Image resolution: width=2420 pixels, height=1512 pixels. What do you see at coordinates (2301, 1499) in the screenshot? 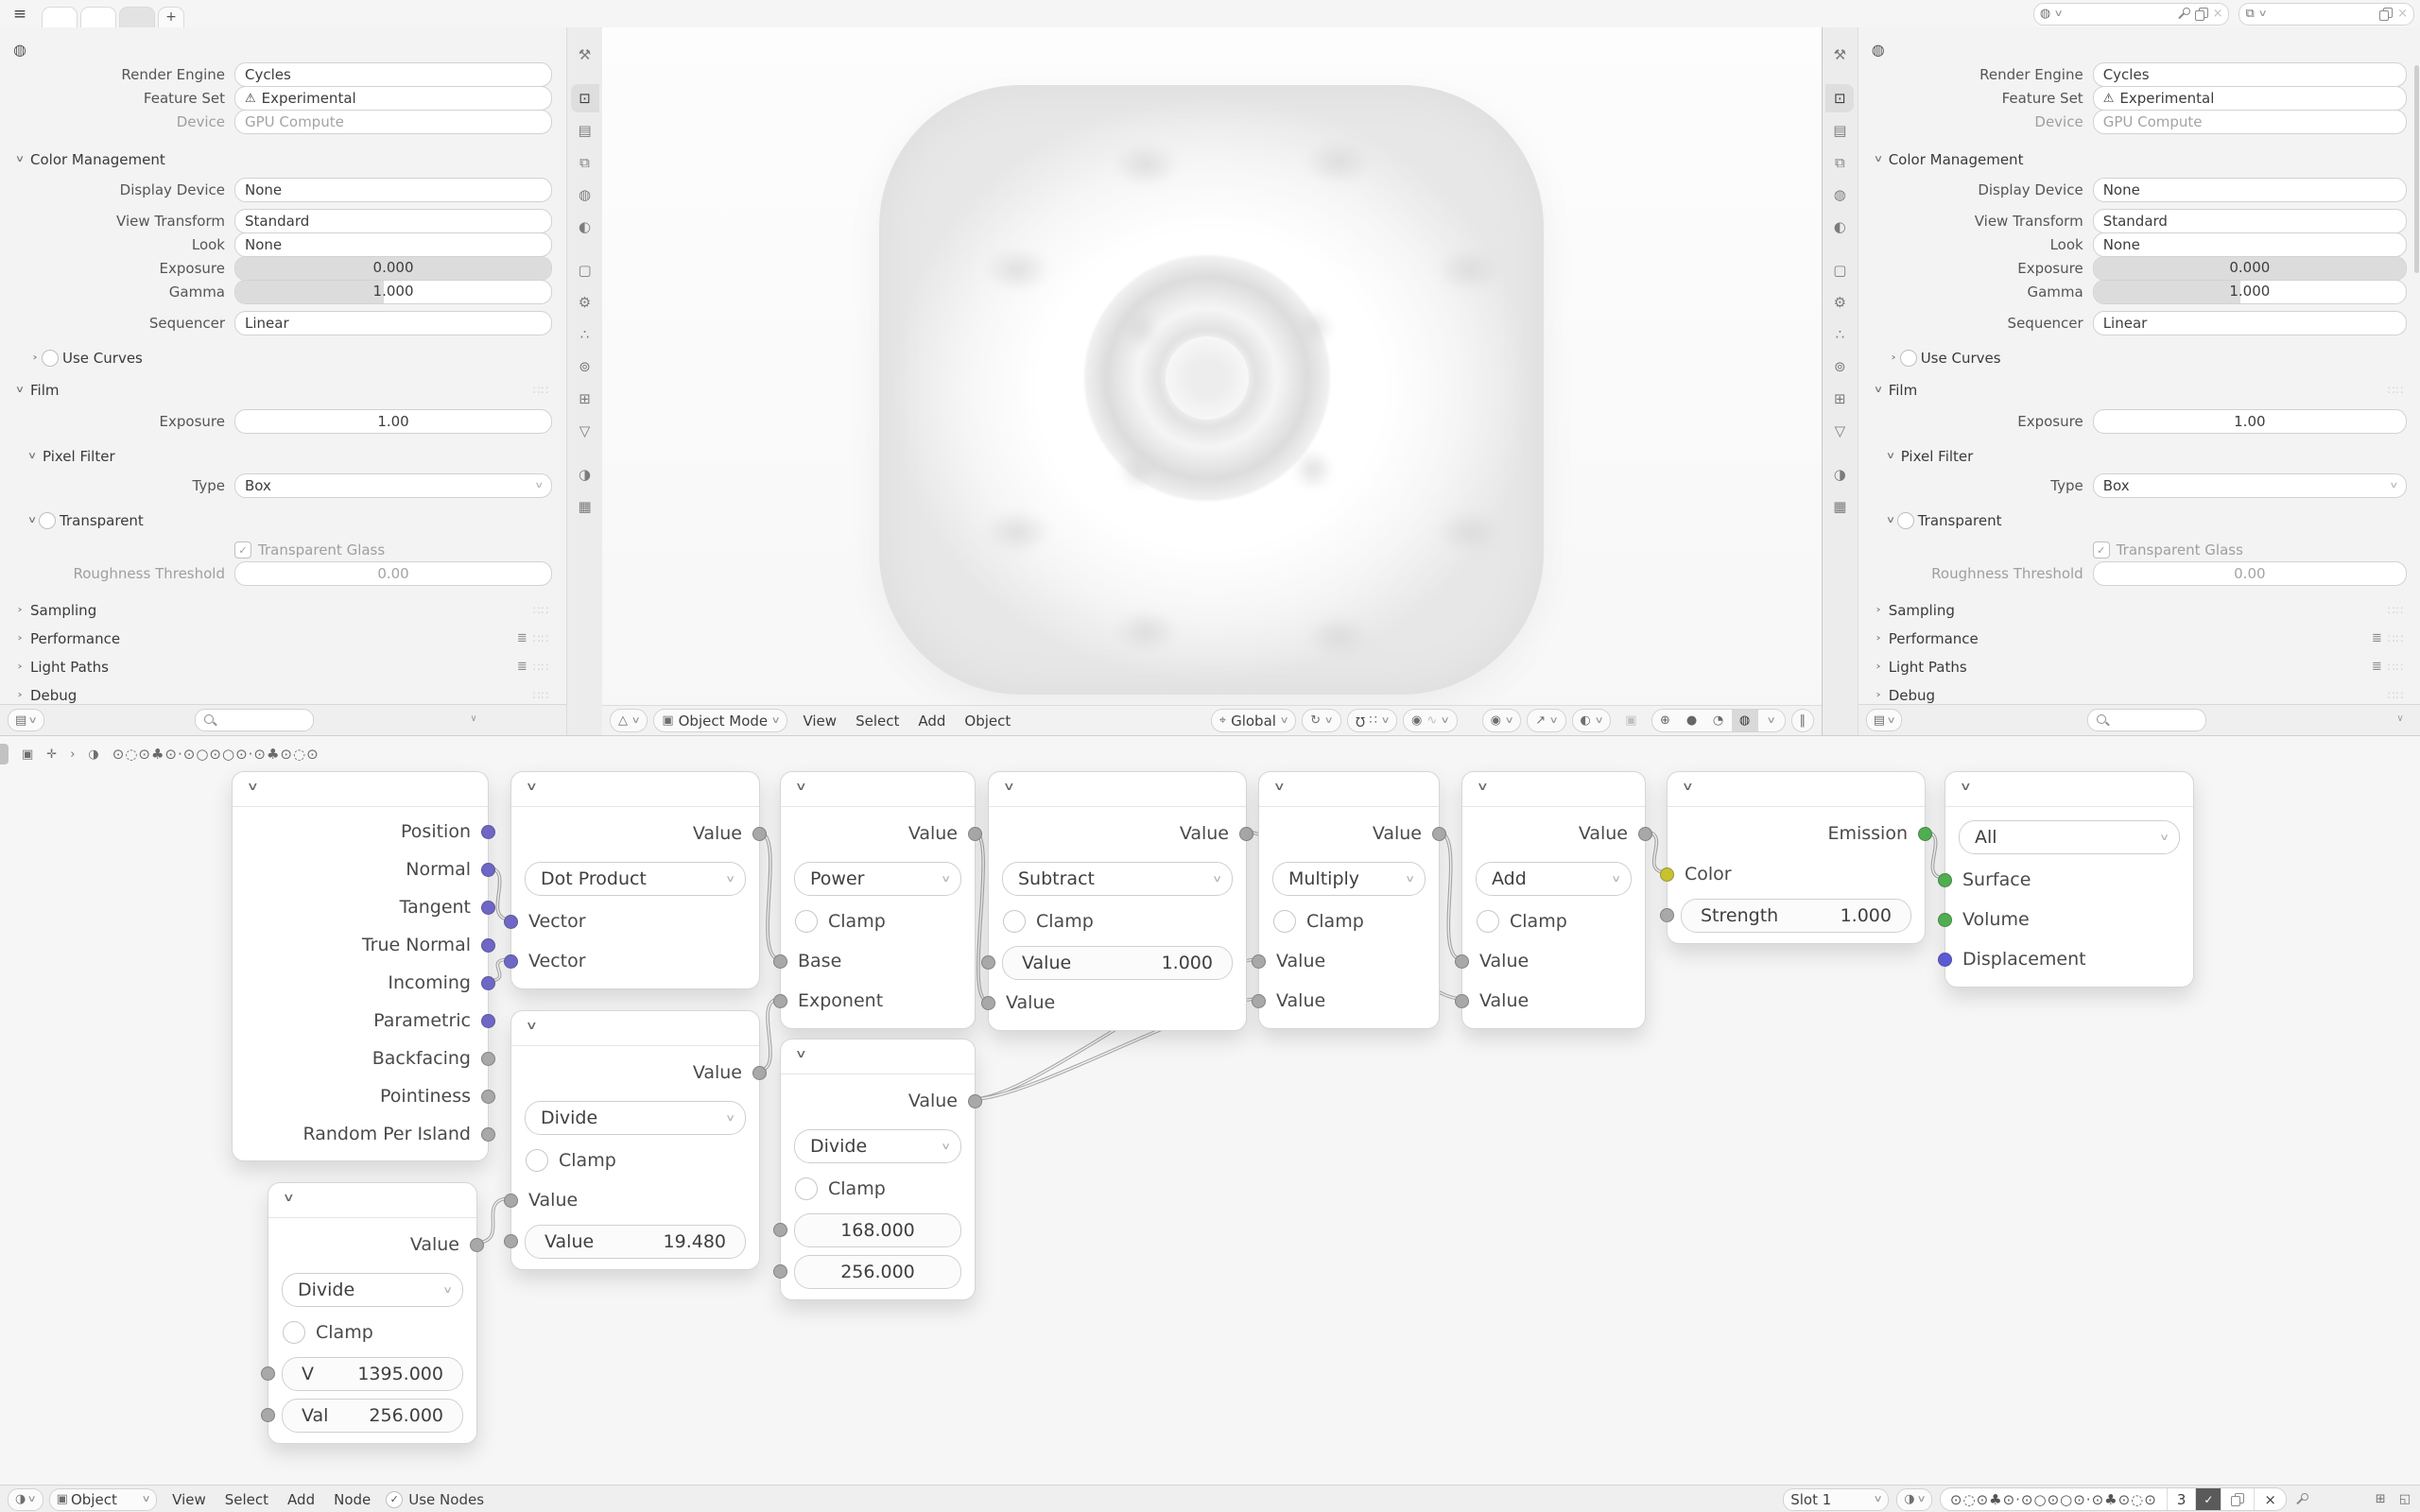
I see `pin-icon` at bounding box center [2301, 1499].